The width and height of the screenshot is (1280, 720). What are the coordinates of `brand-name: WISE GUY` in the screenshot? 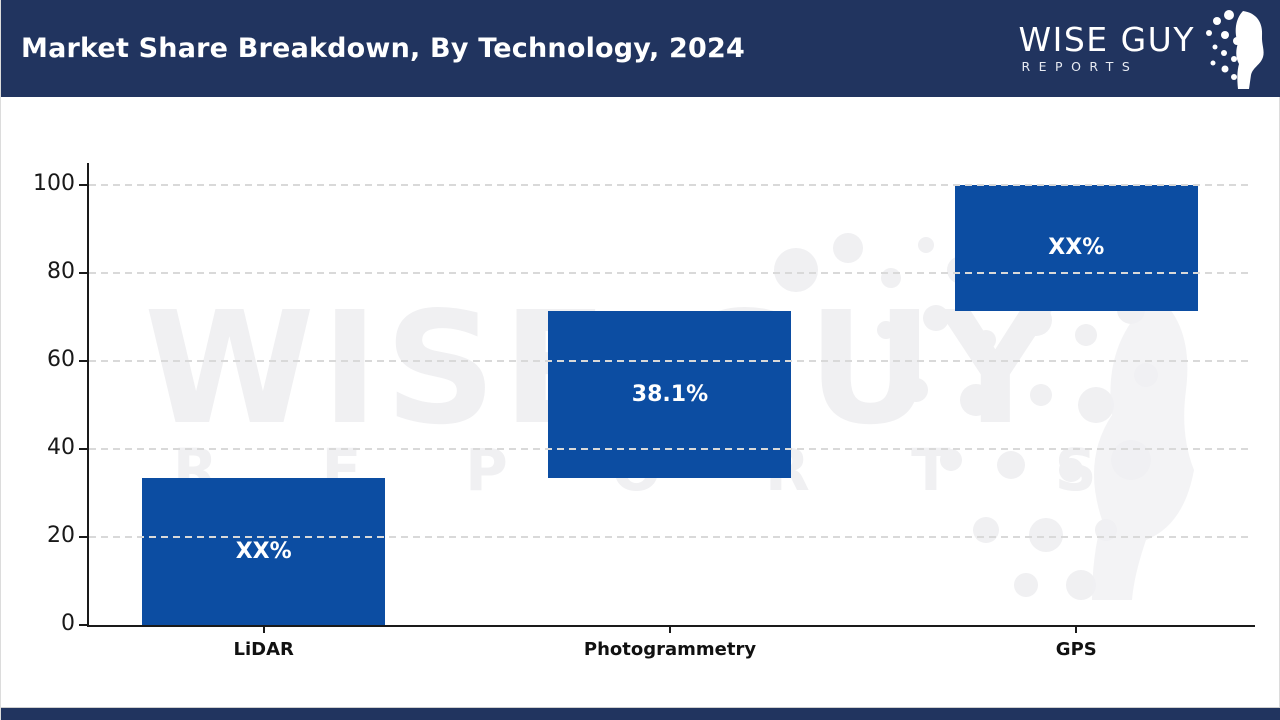 It's located at (1106, 40).